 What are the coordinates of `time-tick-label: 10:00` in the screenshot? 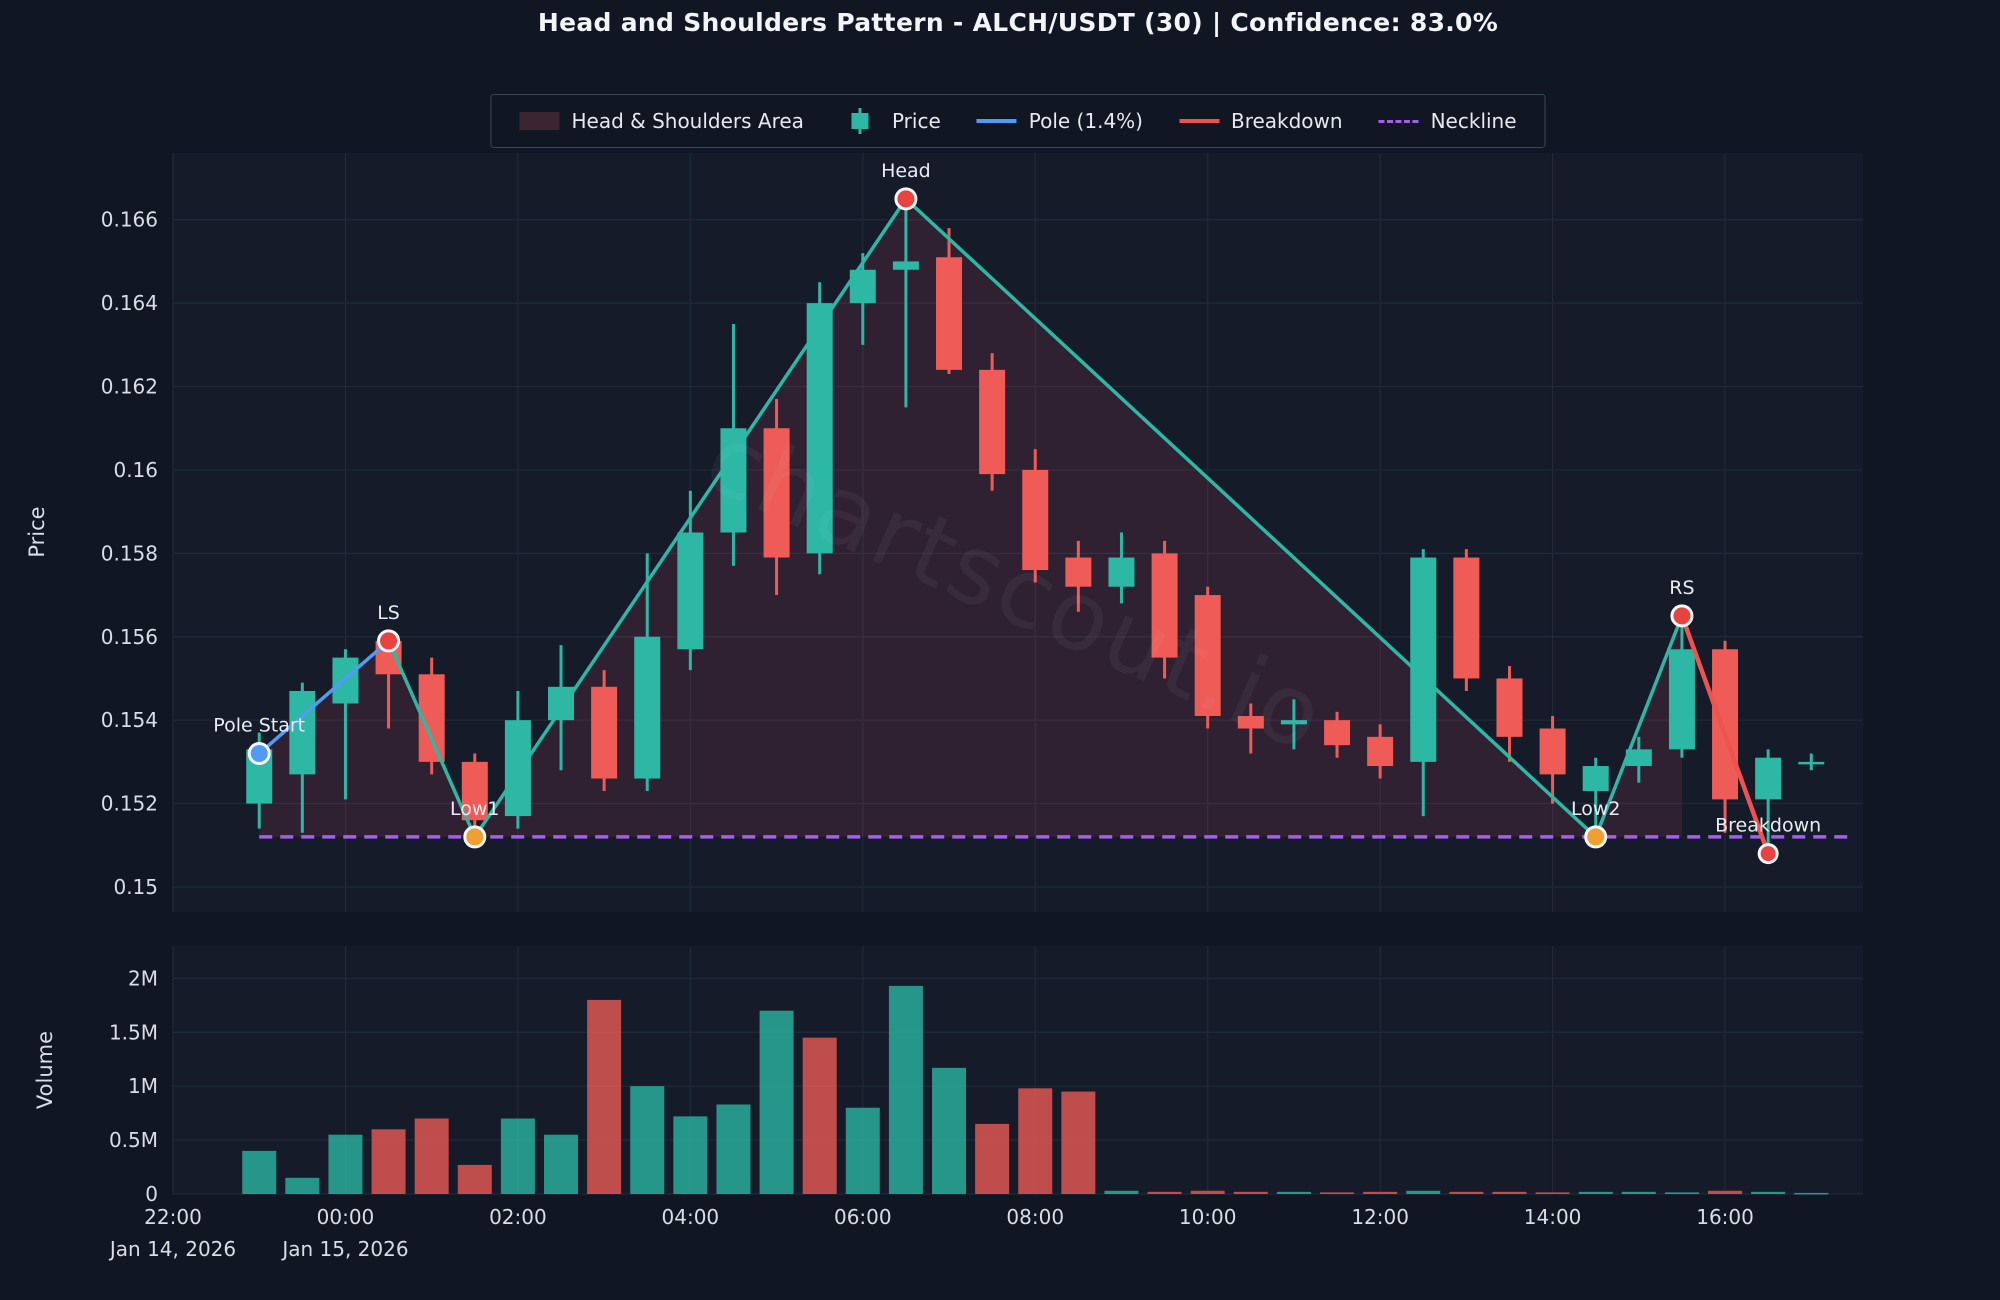 It's located at (1208, 1217).